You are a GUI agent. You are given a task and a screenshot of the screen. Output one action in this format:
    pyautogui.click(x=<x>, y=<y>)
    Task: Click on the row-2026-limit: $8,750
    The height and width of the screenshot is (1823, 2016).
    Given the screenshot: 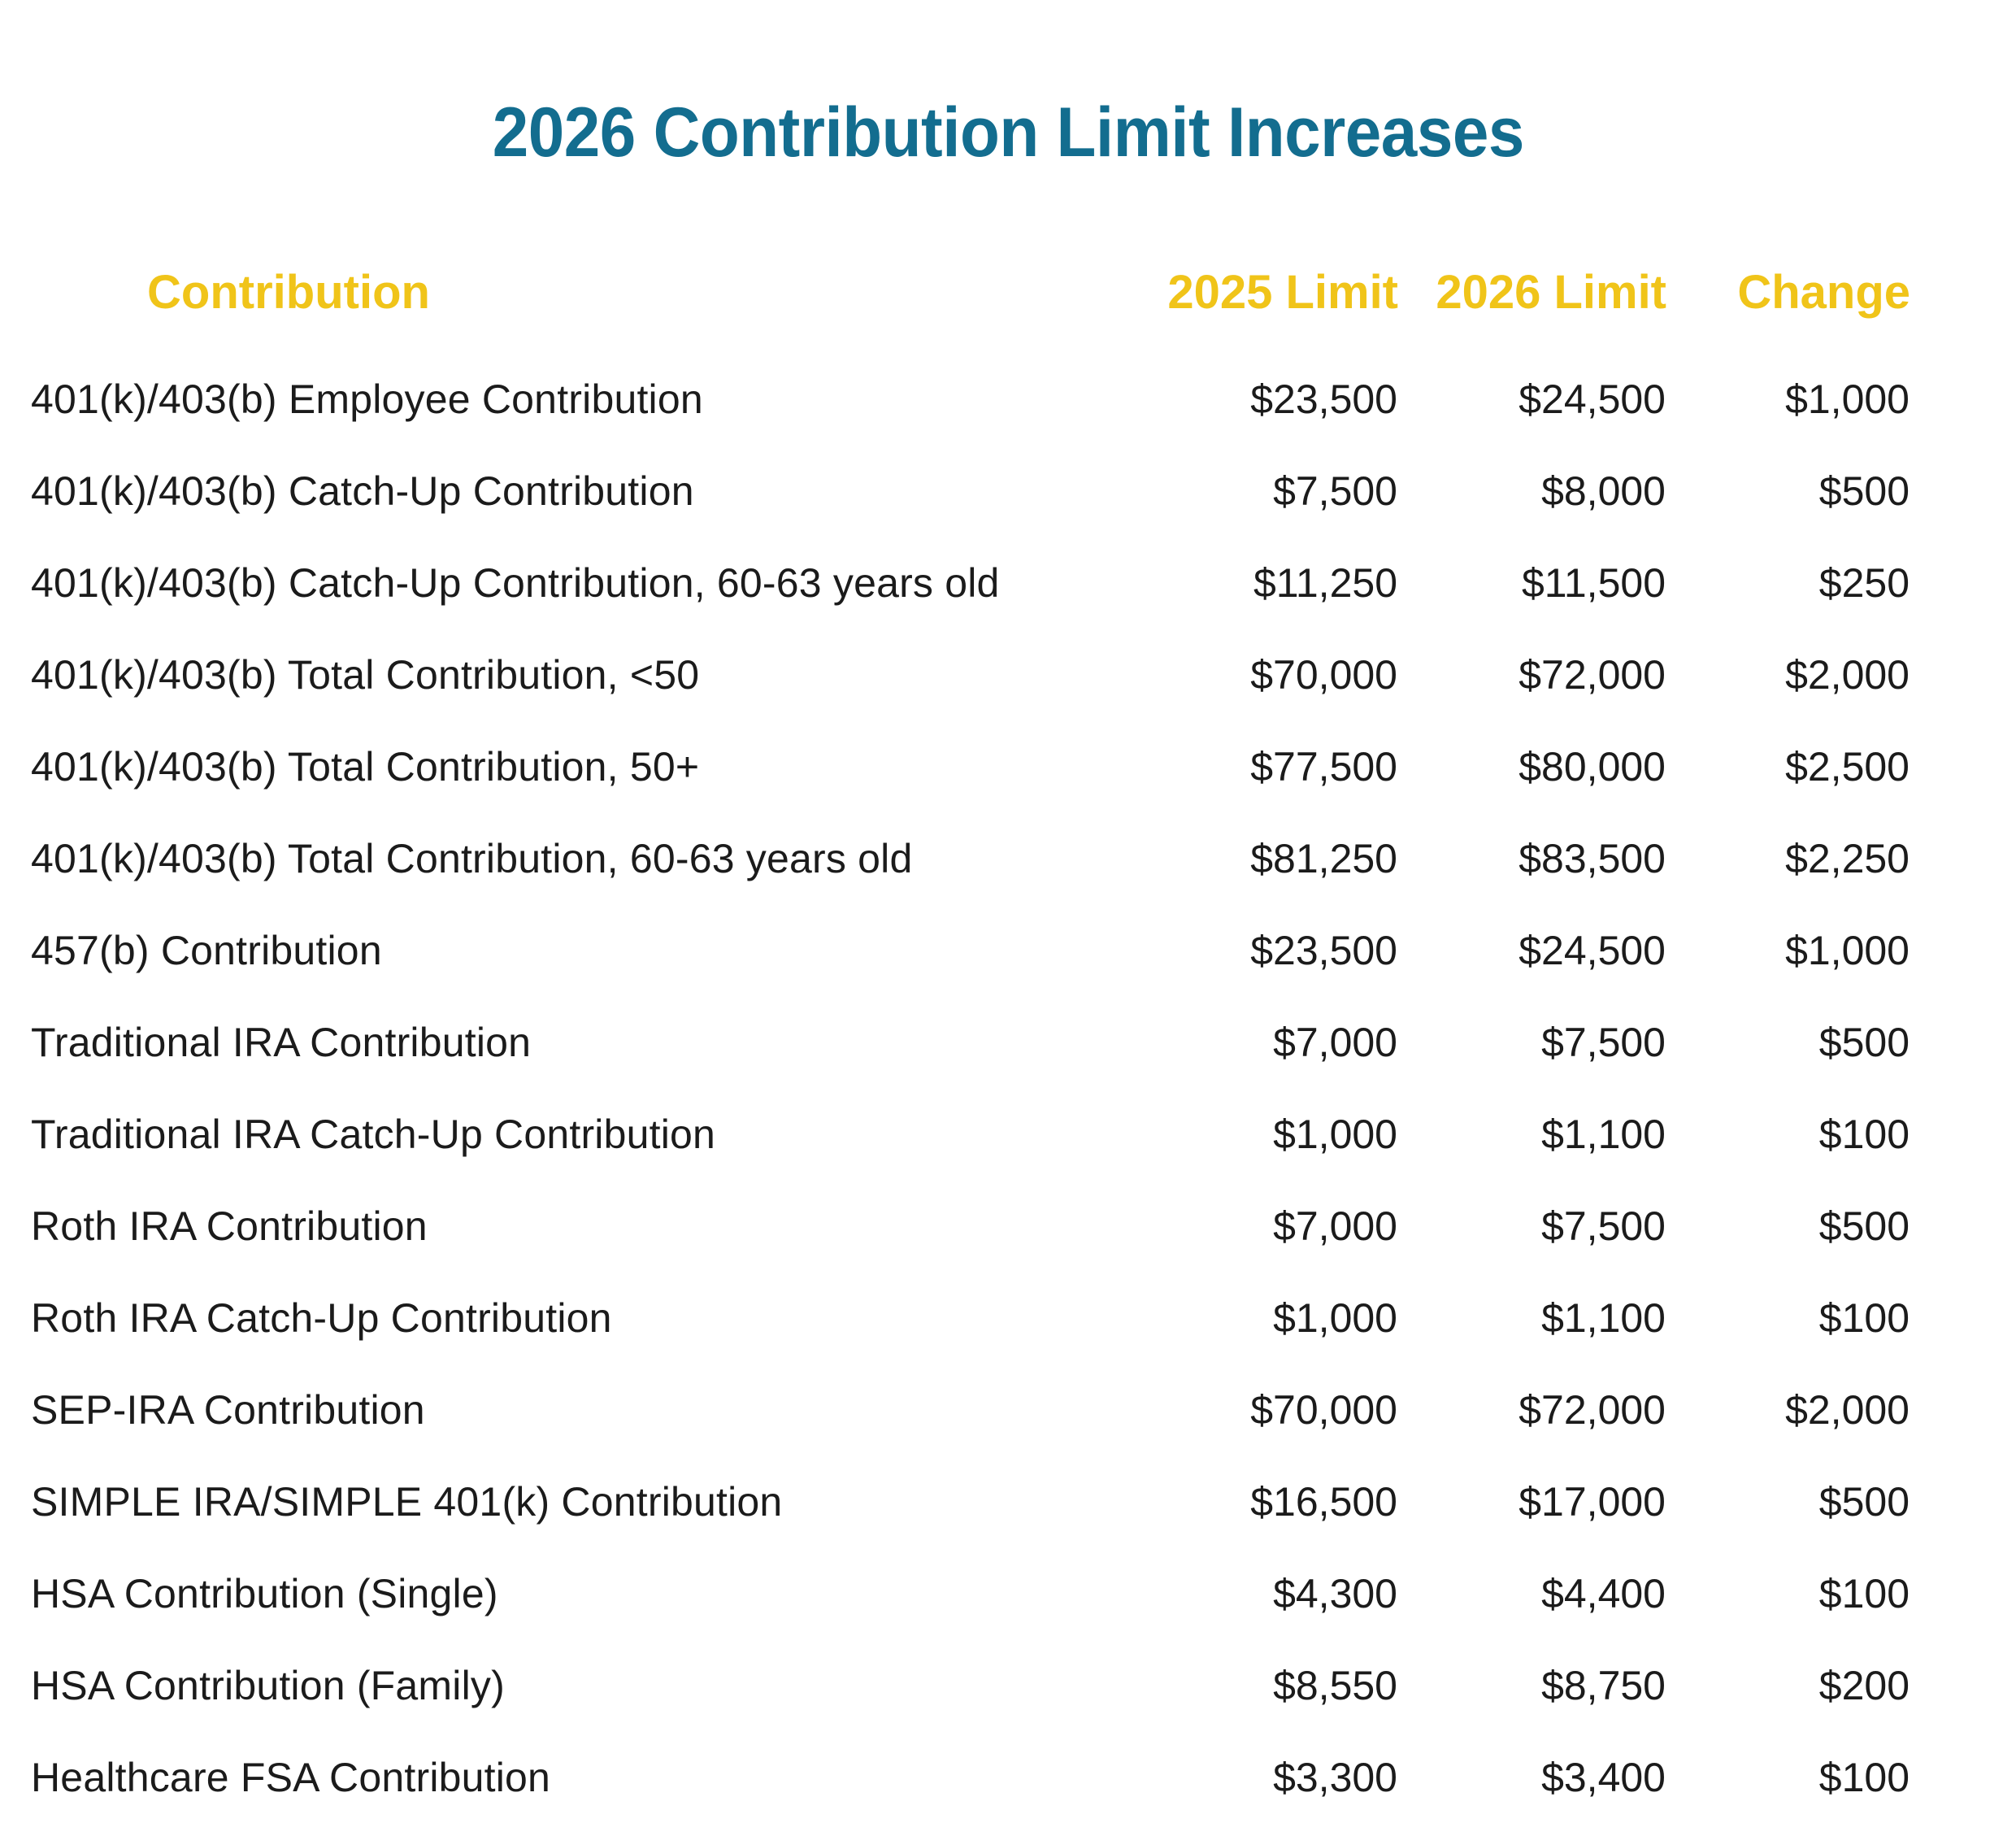 What is the action you would take?
    pyautogui.click(x=1603, y=1685)
    